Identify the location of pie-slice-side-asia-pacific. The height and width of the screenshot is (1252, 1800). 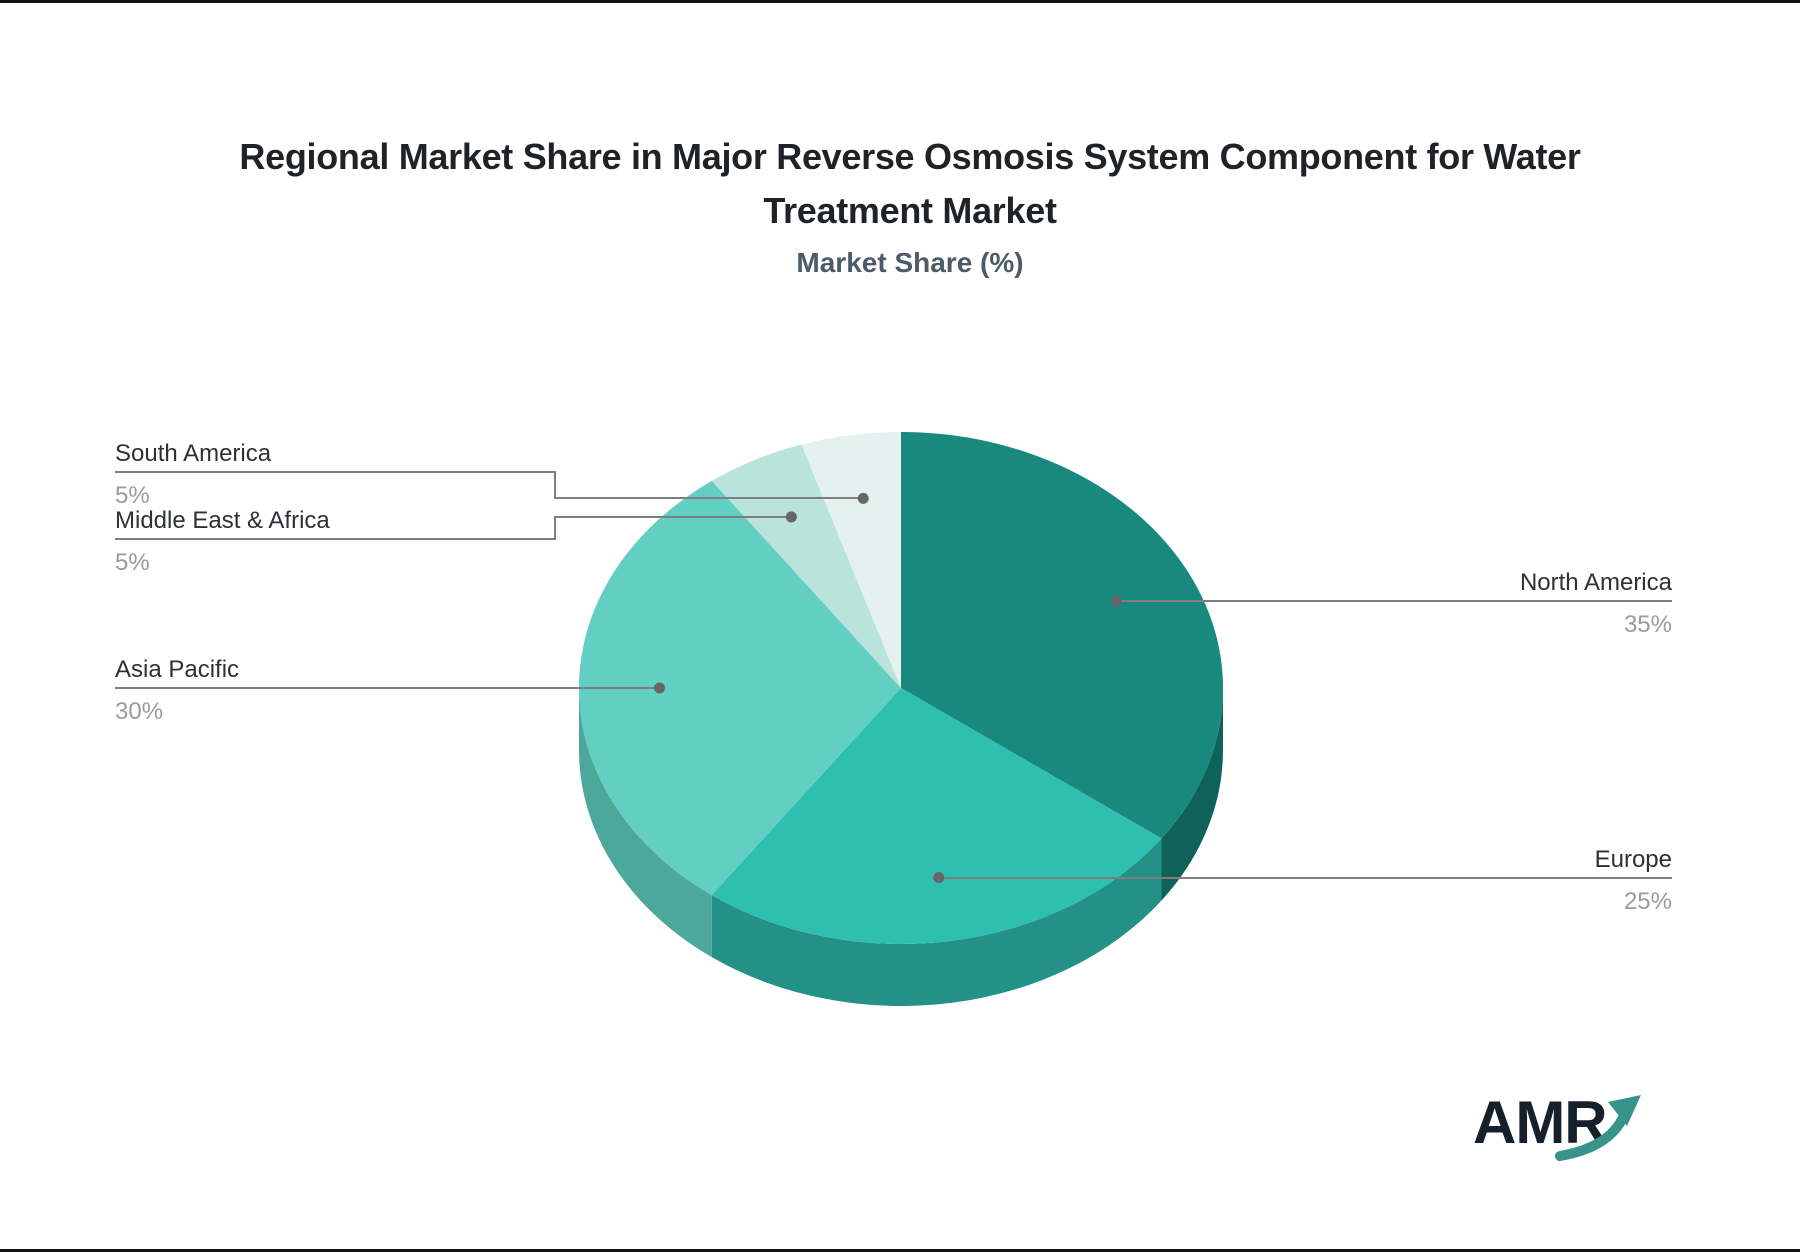
(645, 823).